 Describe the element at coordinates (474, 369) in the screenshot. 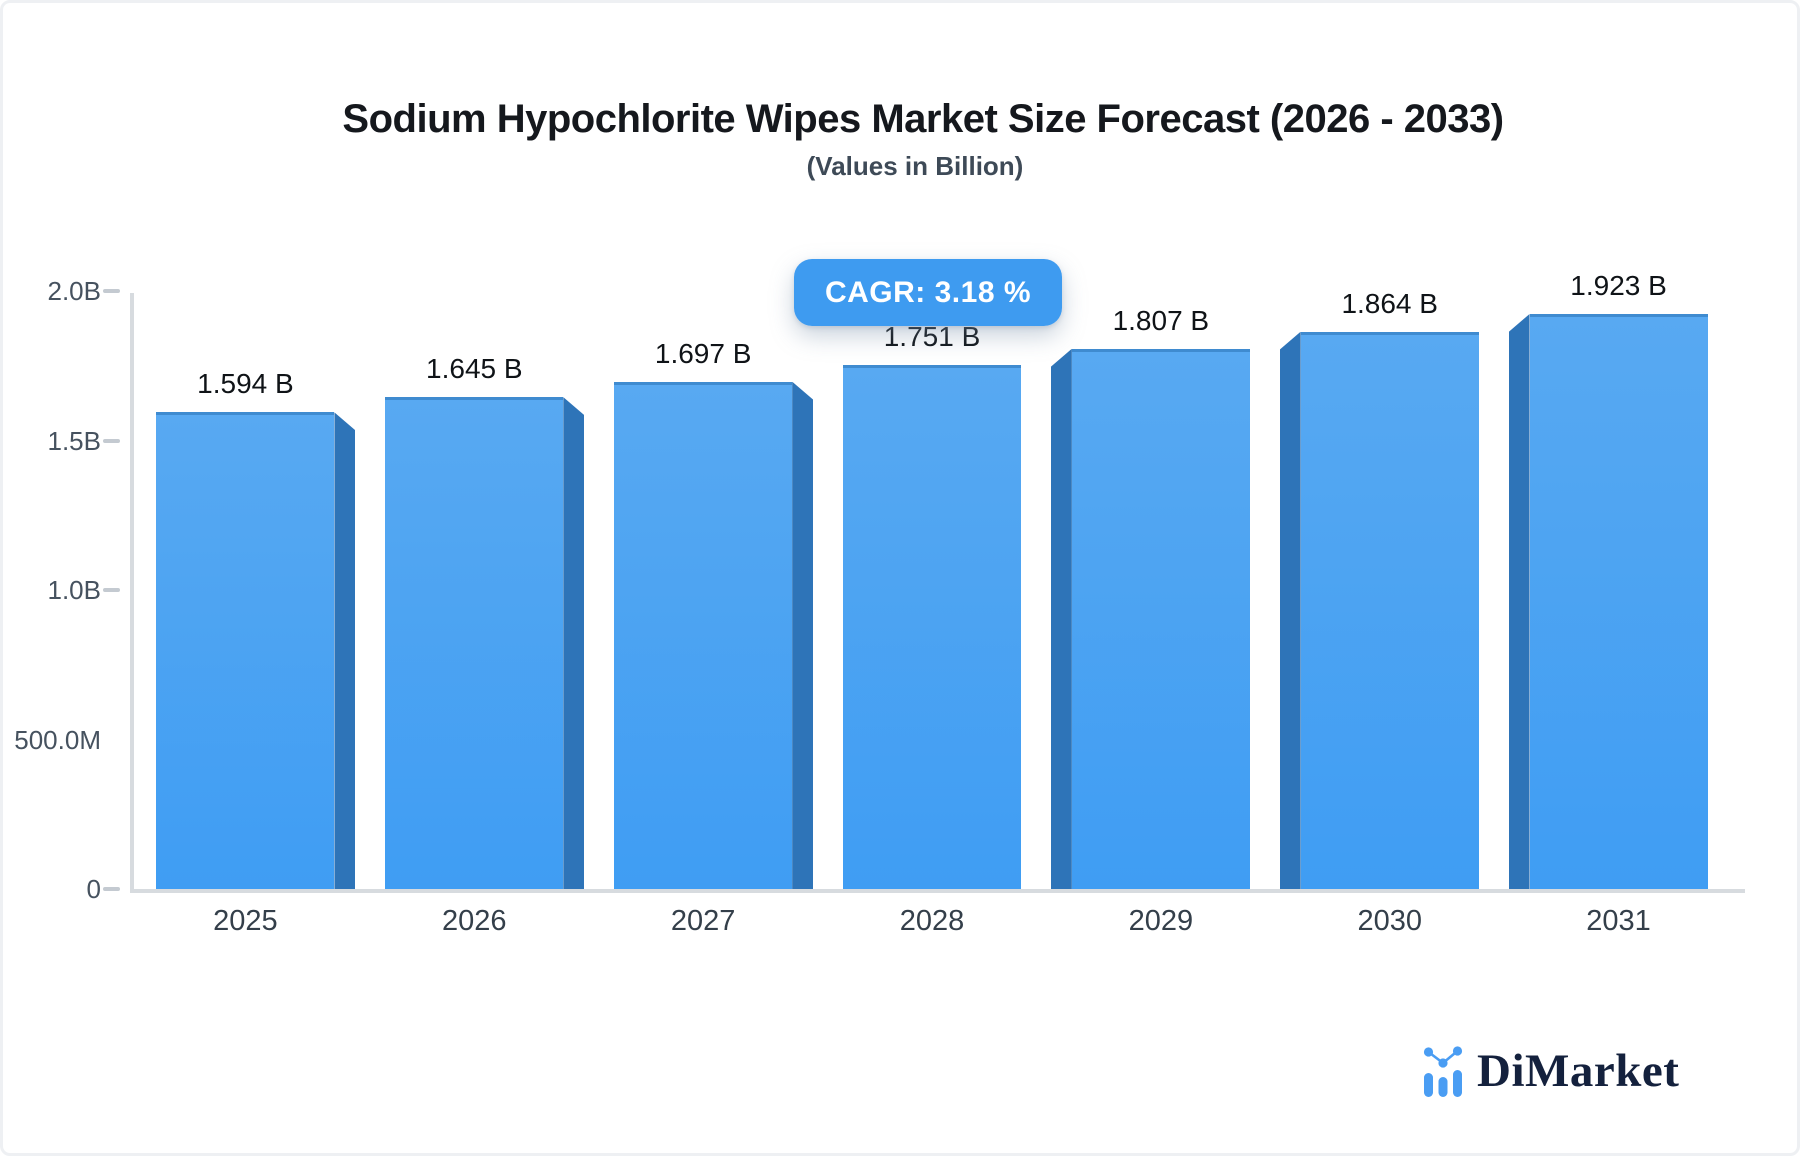

I see `bar-value-label: 1.645 B` at that location.